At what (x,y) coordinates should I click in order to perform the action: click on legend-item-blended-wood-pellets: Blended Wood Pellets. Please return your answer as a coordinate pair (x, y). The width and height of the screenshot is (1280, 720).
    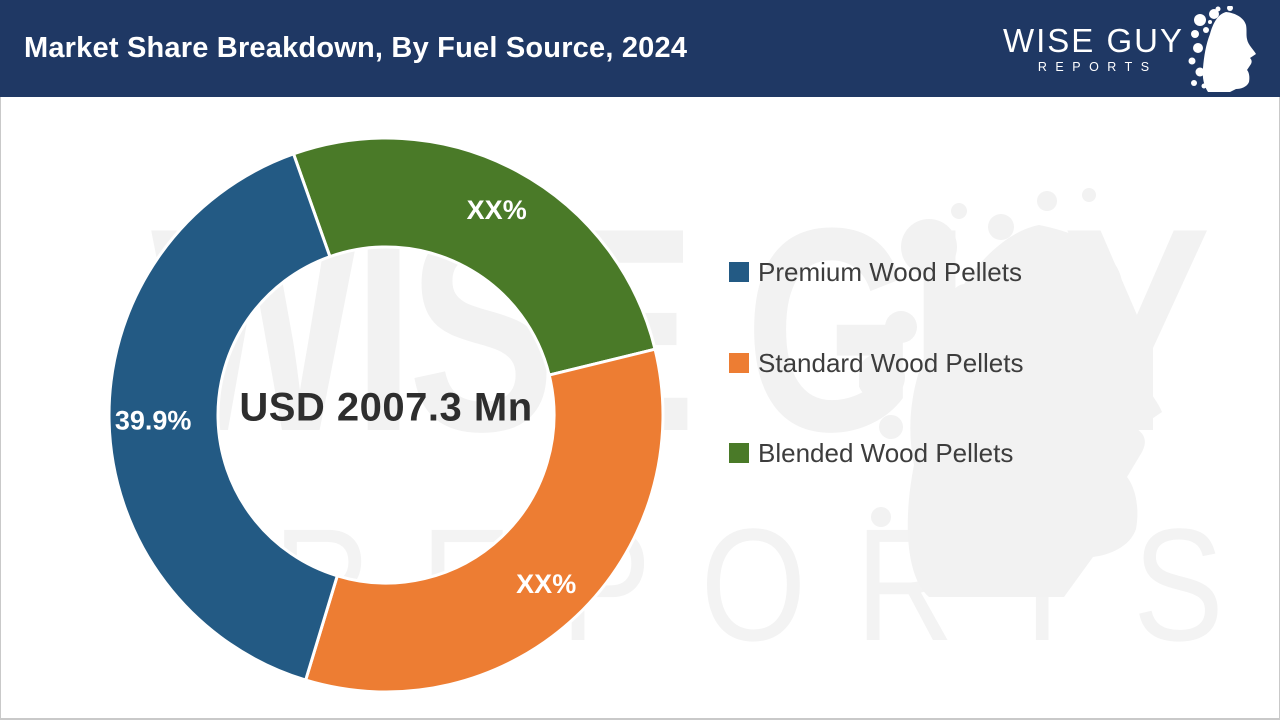
    Looking at the image, I should click on (876, 453).